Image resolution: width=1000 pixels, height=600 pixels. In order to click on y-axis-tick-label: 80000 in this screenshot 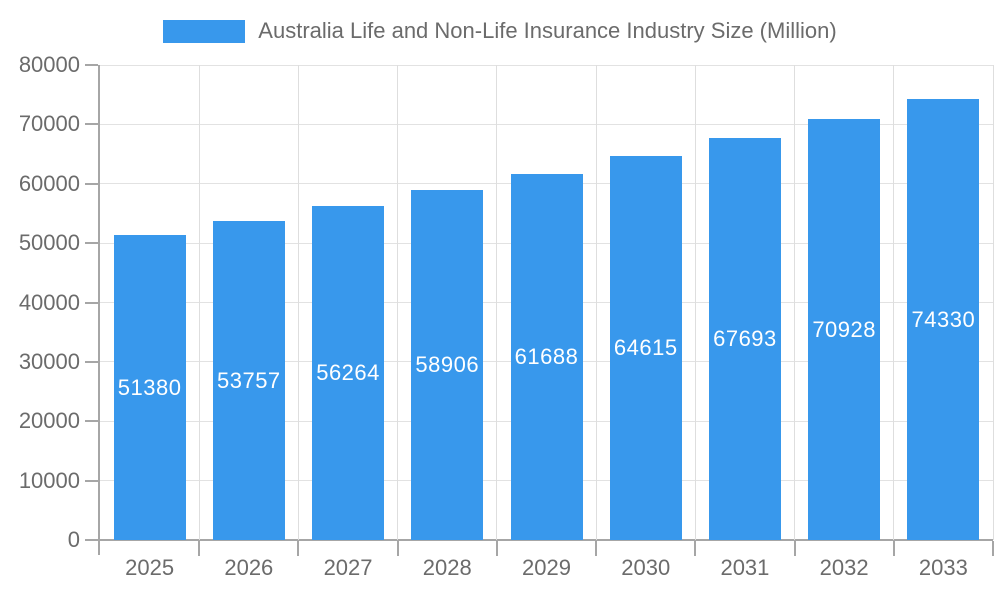, I will do `click(49, 64)`.